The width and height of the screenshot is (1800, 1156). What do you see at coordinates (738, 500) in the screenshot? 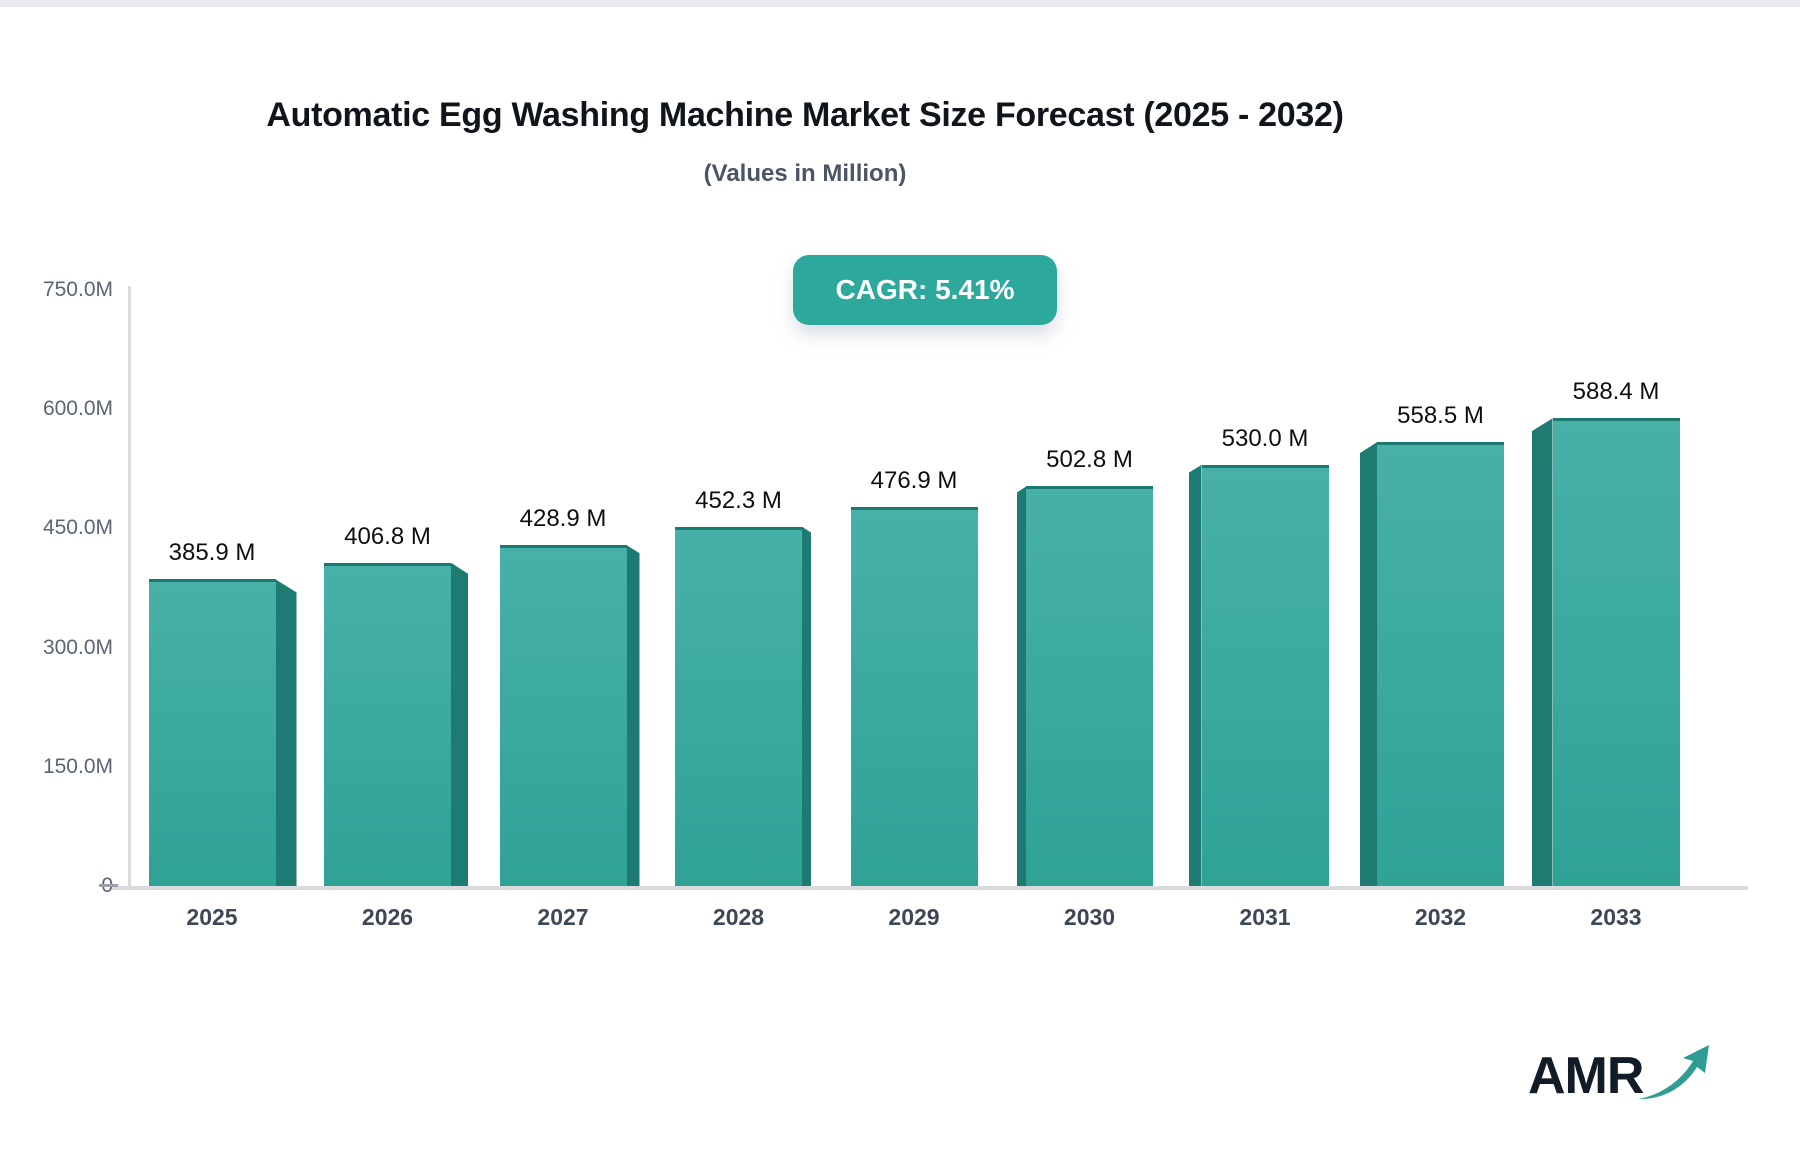
I see `bar-value-label: 452.3 M` at bounding box center [738, 500].